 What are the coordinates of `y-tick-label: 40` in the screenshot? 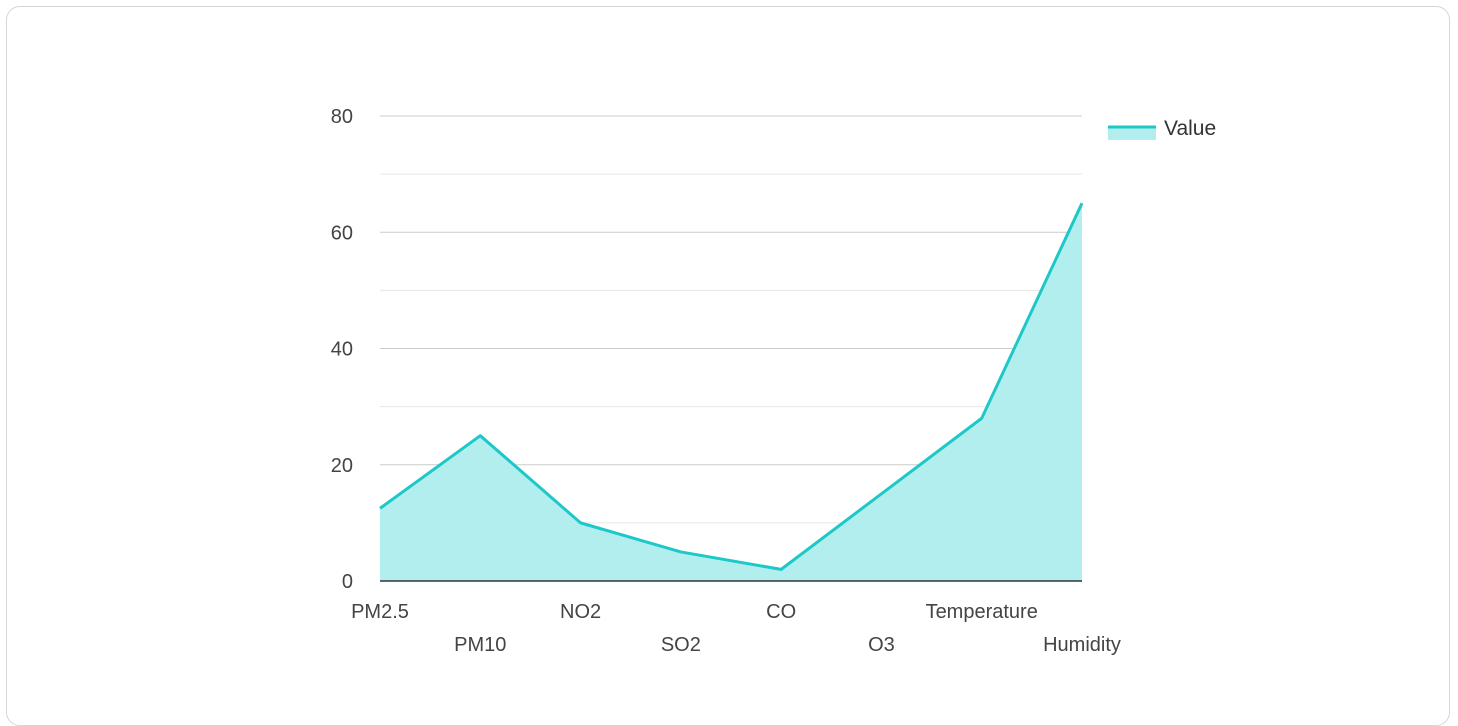 It's located at (342, 350).